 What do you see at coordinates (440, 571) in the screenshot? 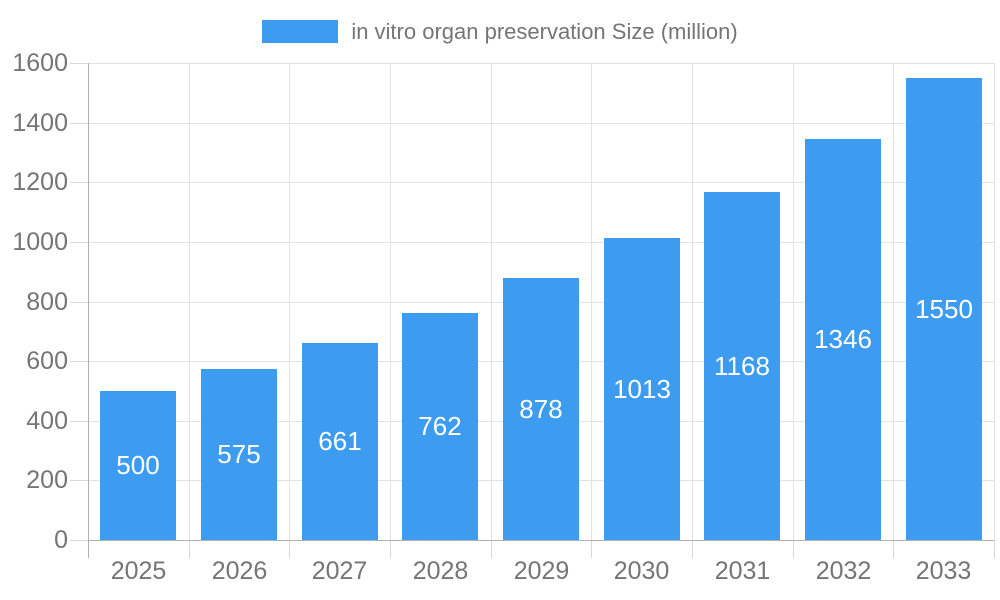
I see `x-tick-label: 2028` at bounding box center [440, 571].